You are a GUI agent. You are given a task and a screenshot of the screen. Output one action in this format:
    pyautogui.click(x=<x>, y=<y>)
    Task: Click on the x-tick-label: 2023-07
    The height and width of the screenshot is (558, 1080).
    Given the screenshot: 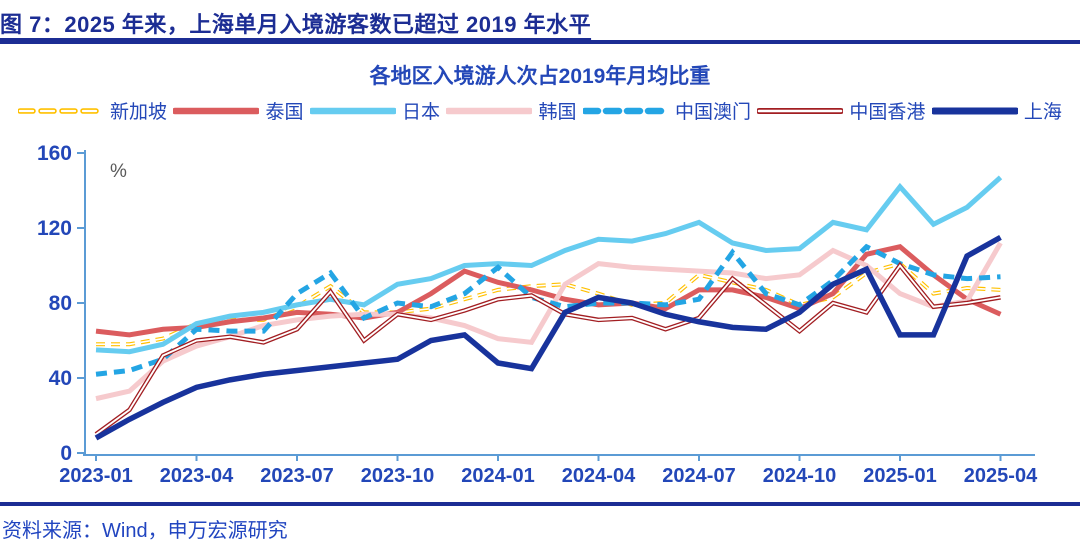 What is the action you would take?
    pyautogui.click(x=296, y=476)
    